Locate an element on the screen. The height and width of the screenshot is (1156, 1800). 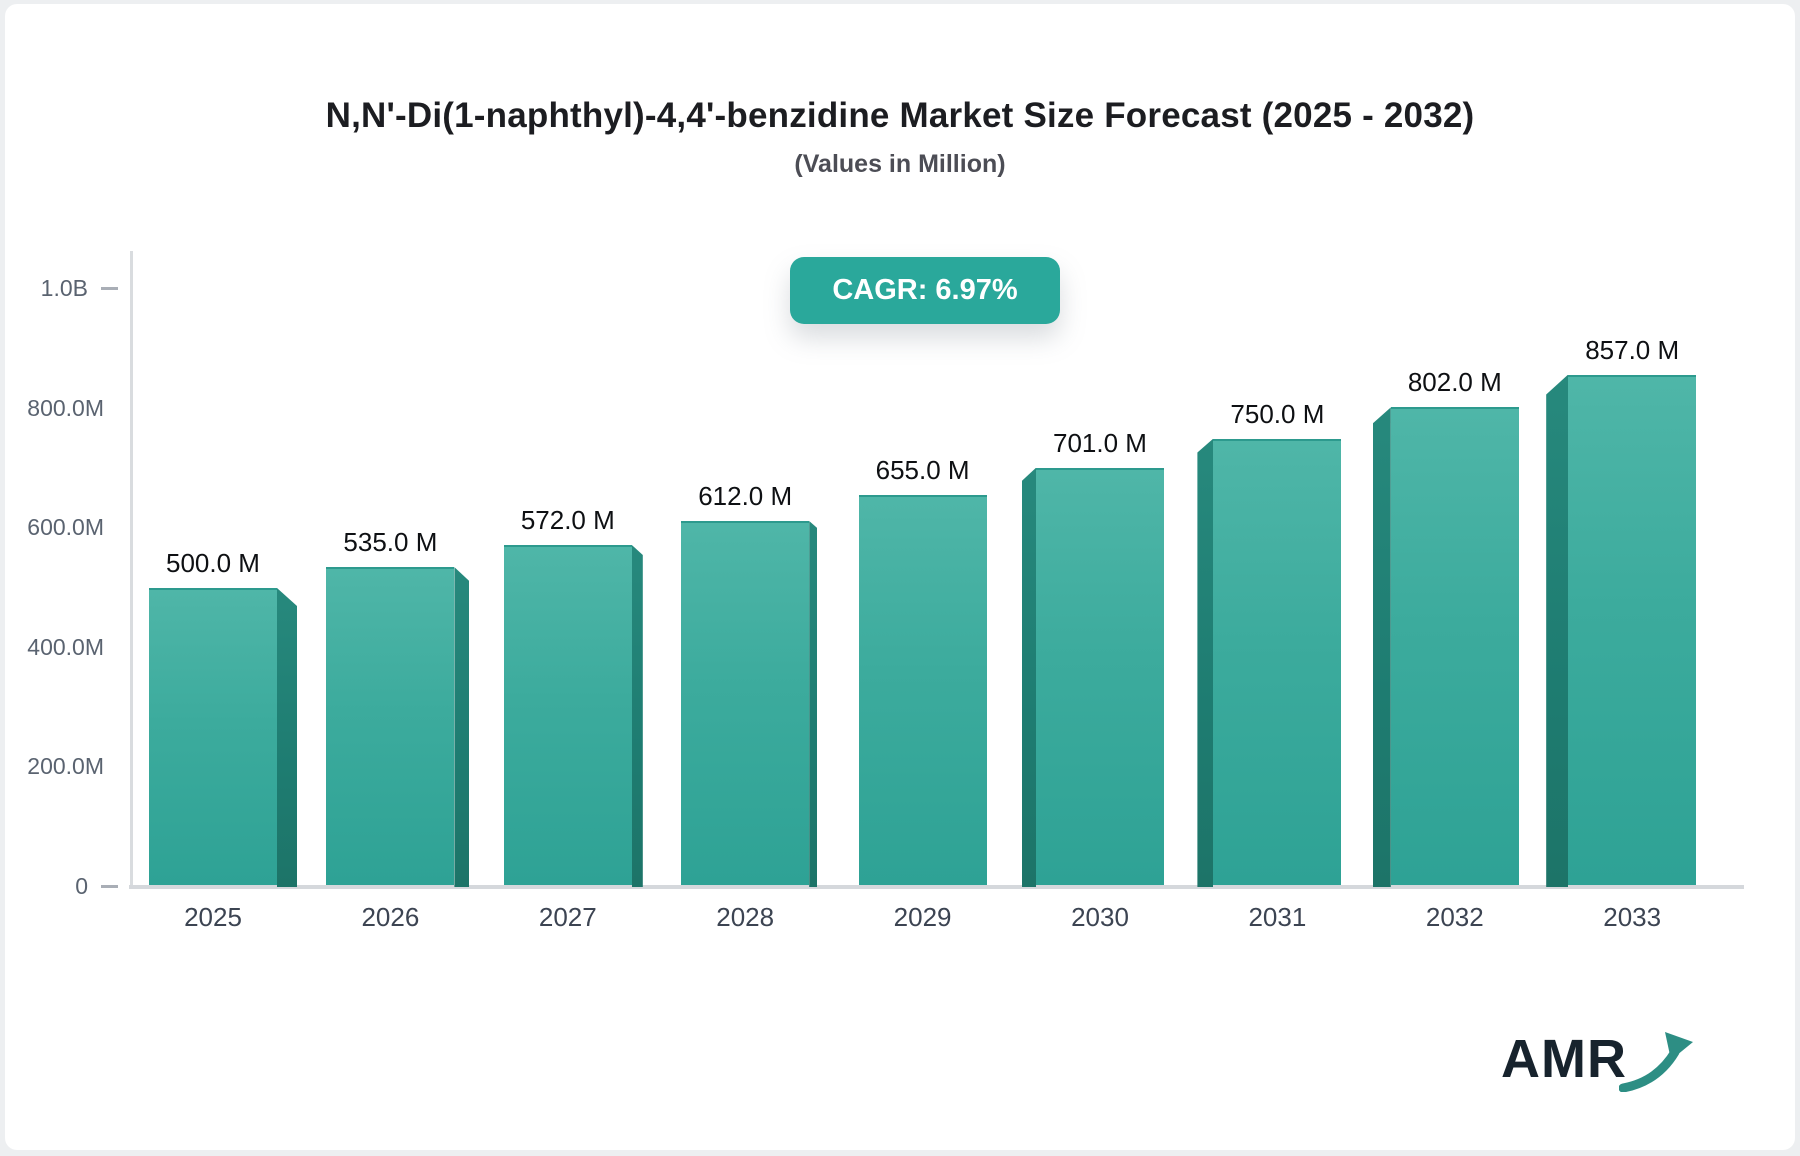
bar-value-label-2033: 857.0 M is located at coordinates (1632, 349).